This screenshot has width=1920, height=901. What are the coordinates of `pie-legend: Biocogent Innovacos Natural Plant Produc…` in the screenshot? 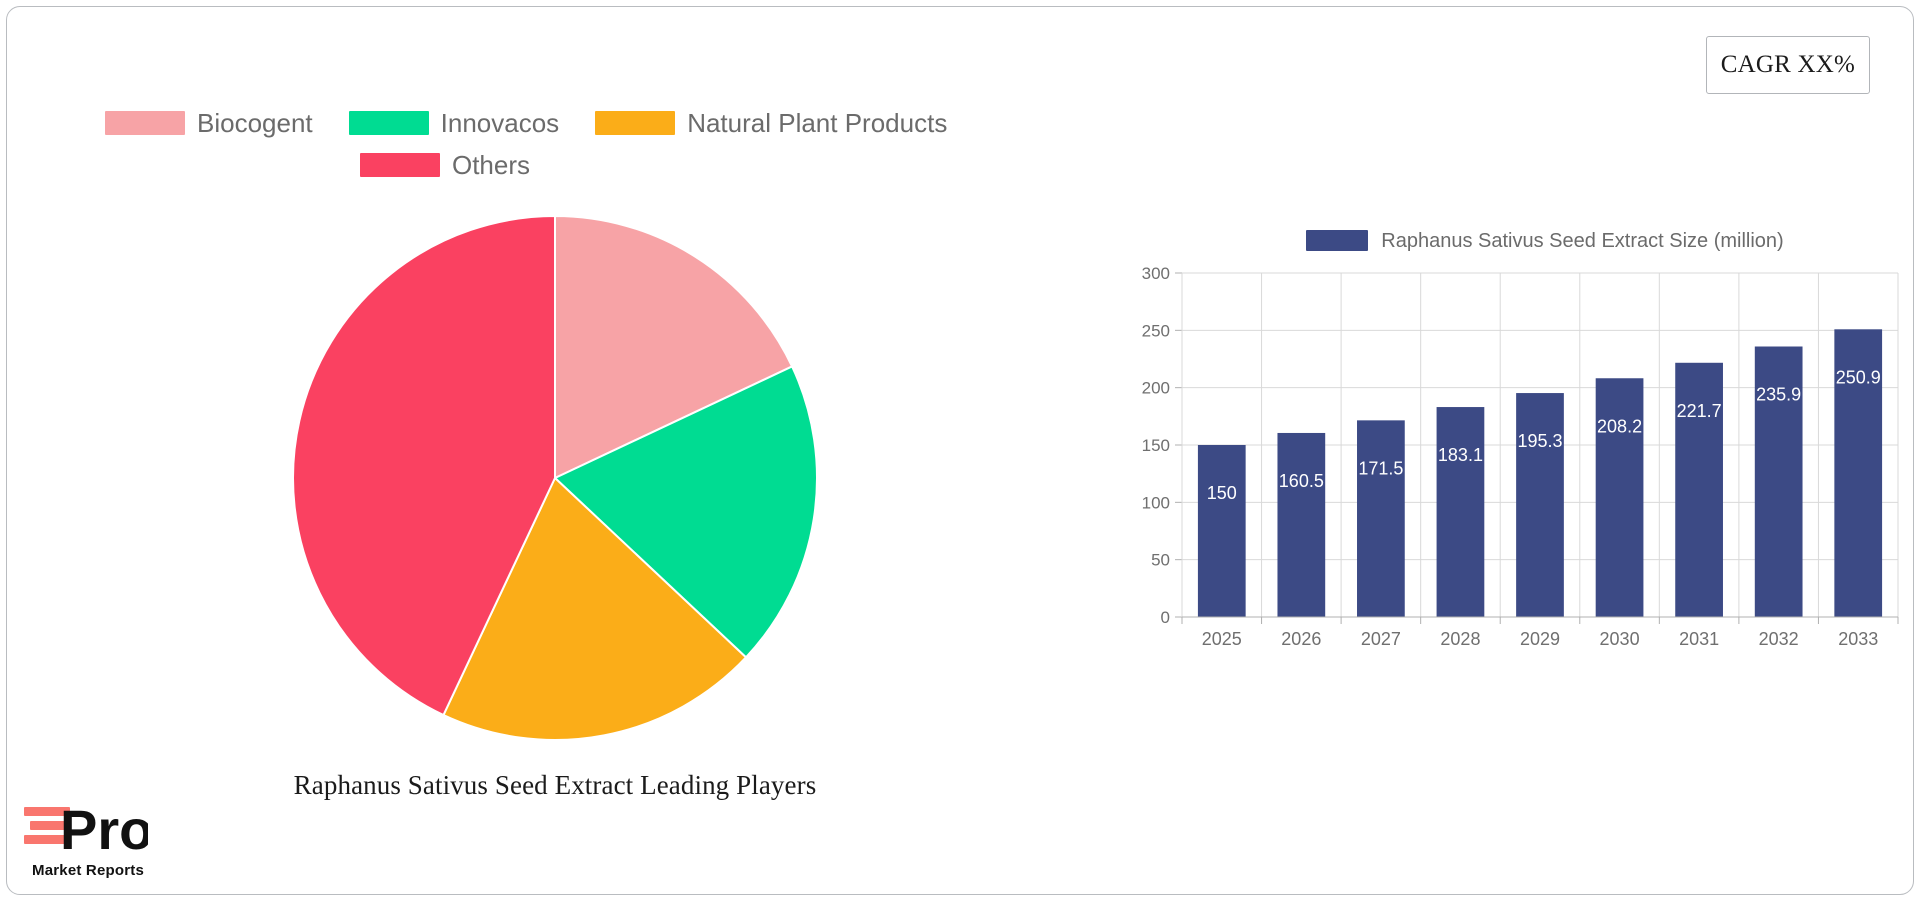 It's located at (555, 144).